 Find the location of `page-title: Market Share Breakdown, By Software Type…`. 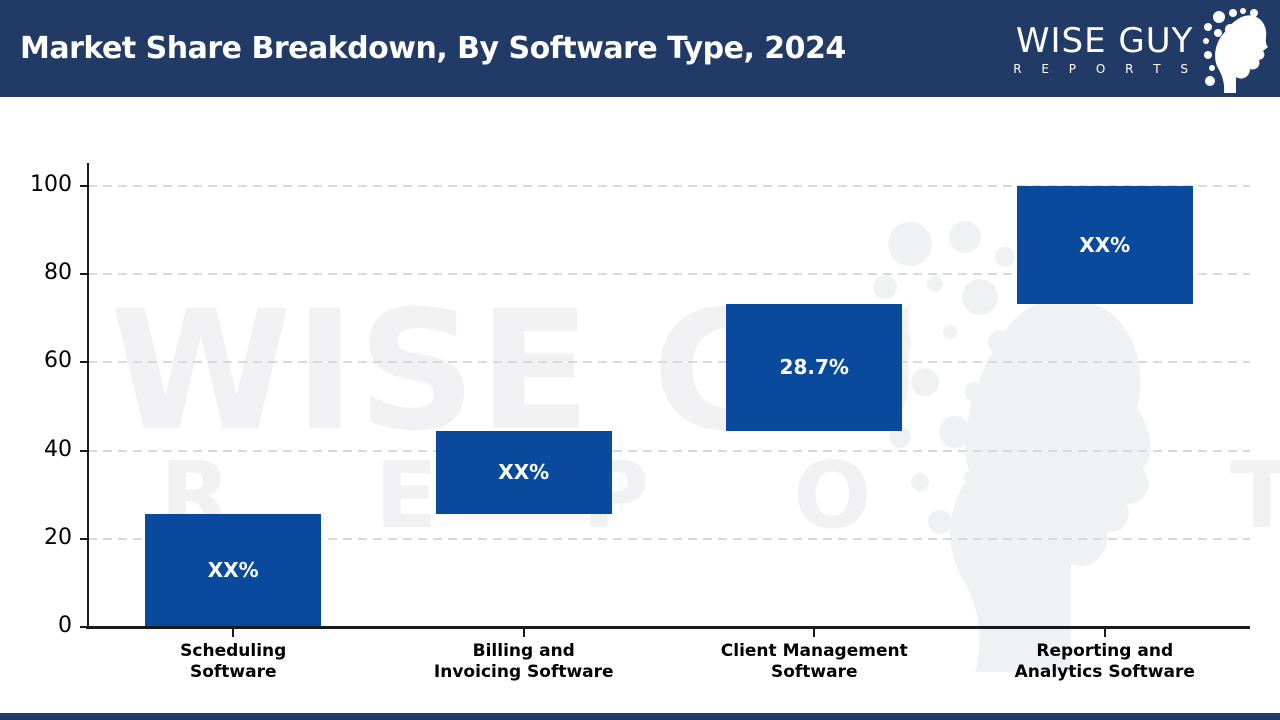

page-title: Market Share Breakdown, By Software Type… is located at coordinates (433, 48).